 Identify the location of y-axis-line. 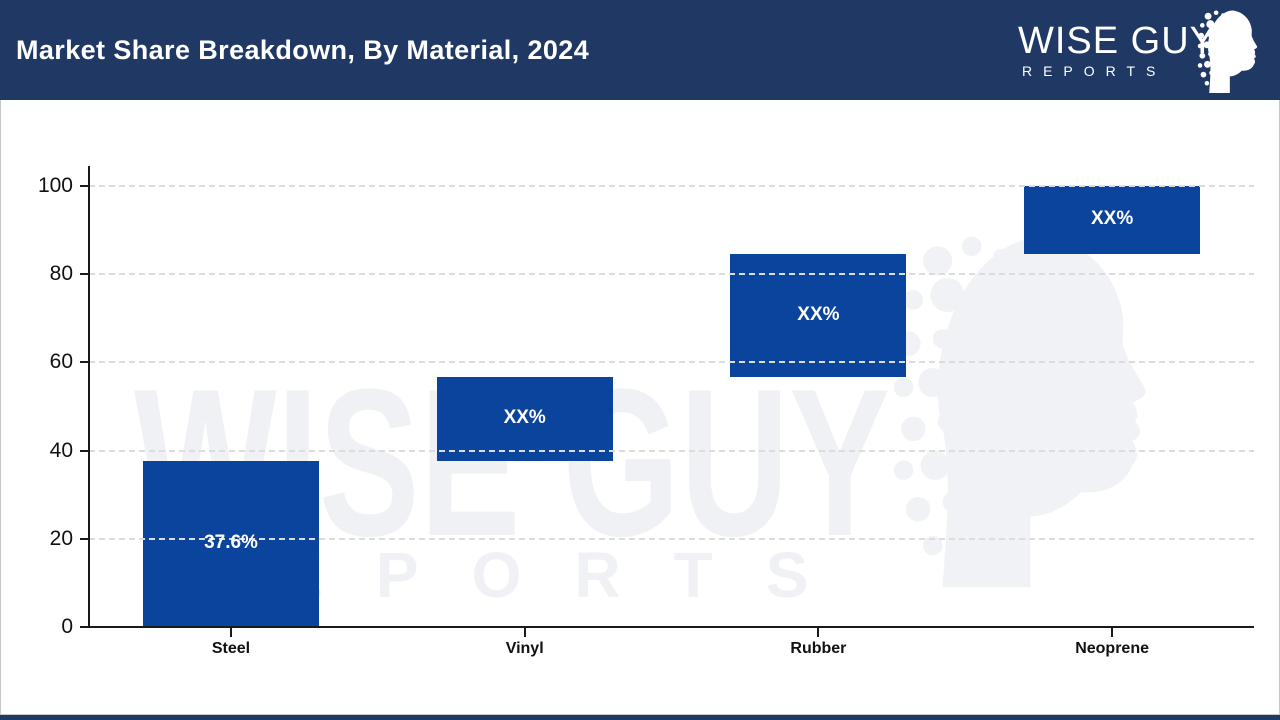
(89, 397).